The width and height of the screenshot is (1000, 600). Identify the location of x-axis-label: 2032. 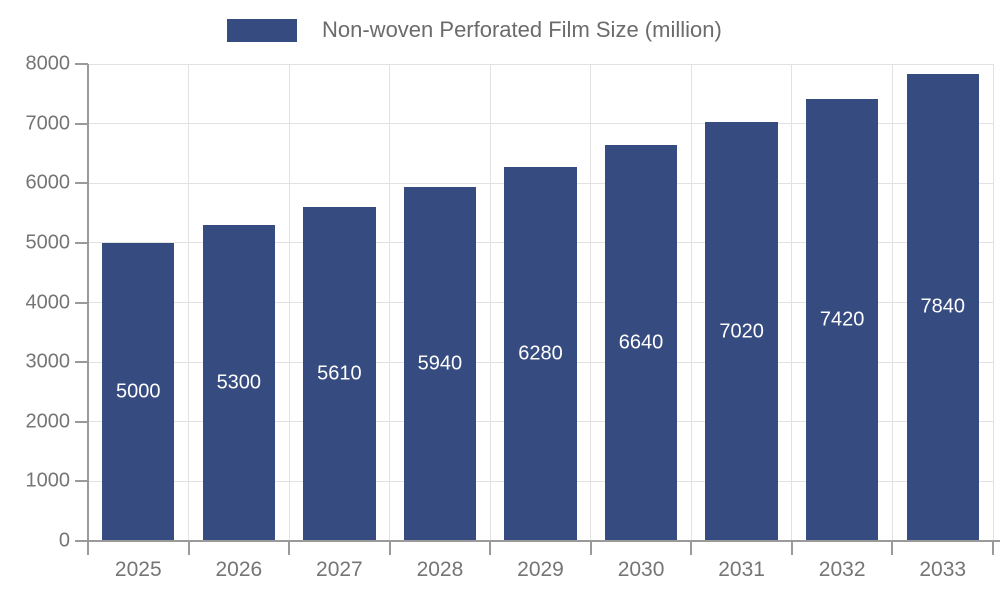
(842, 569).